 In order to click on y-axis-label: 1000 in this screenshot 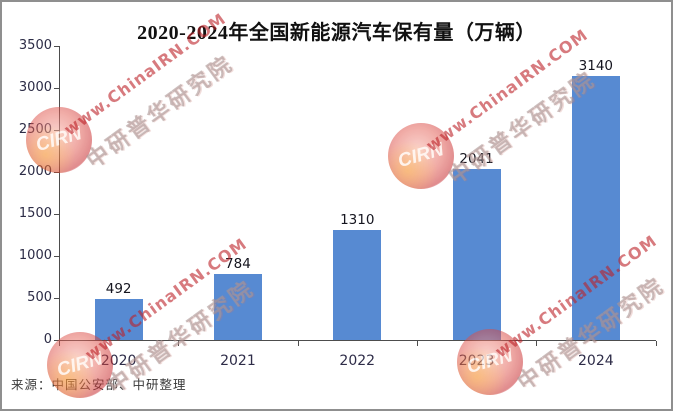, I will do `click(35, 255)`.